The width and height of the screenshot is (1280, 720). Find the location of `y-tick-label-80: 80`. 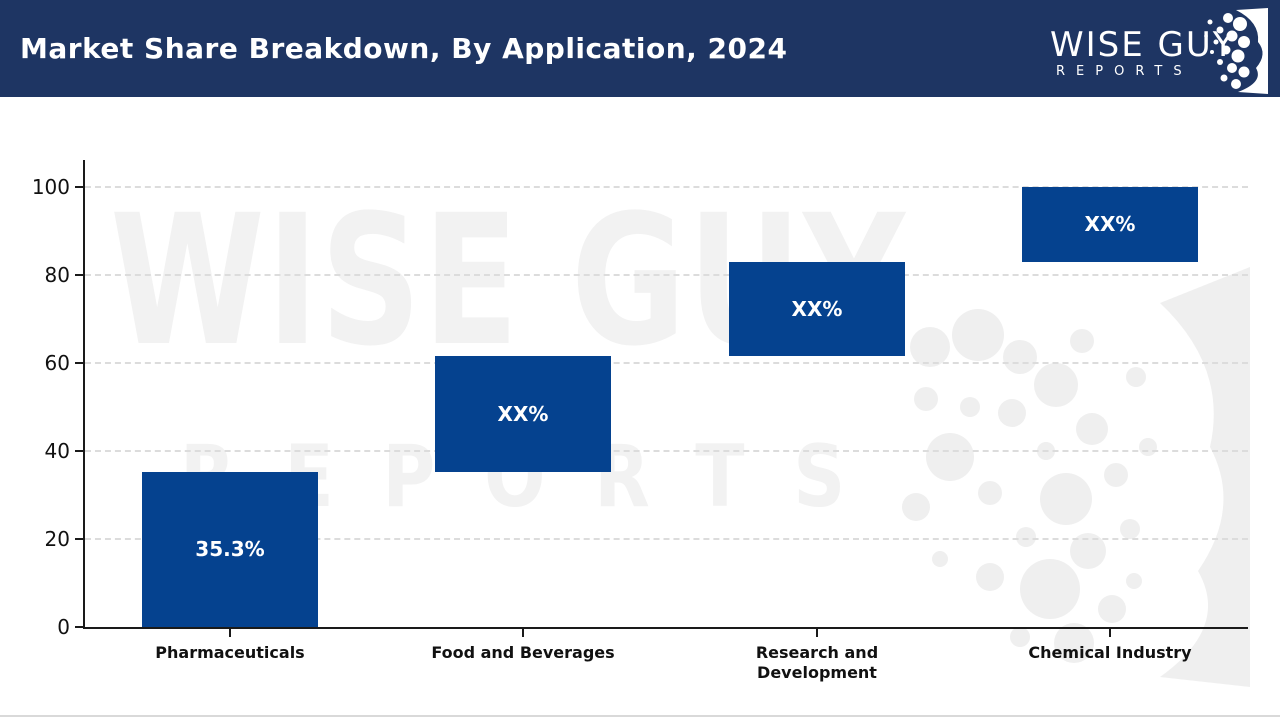

y-tick-label-80: 80 is located at coordinates (57, 275).